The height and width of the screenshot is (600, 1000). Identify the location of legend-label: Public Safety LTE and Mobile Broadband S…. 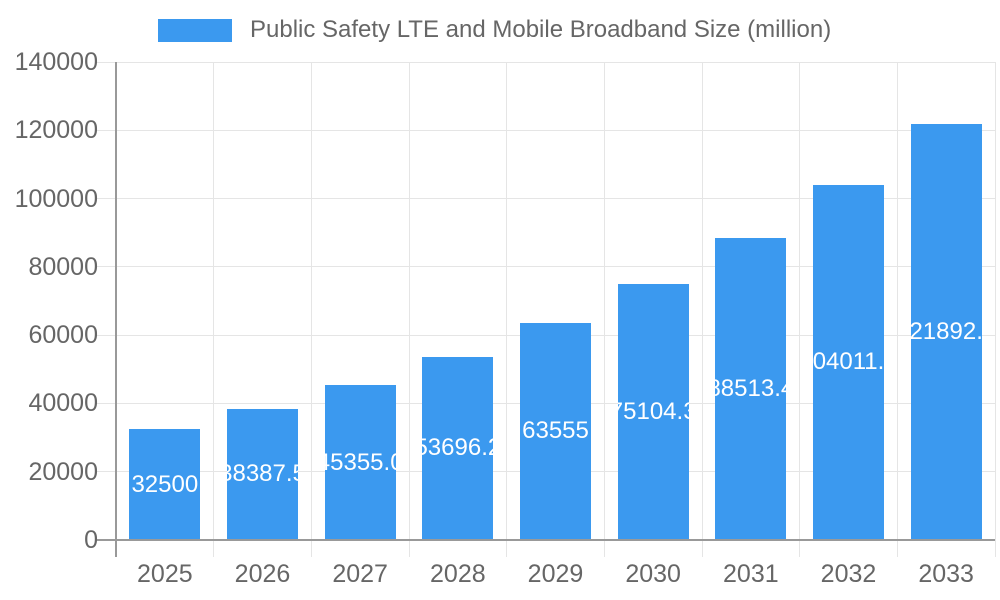
(541, 29).